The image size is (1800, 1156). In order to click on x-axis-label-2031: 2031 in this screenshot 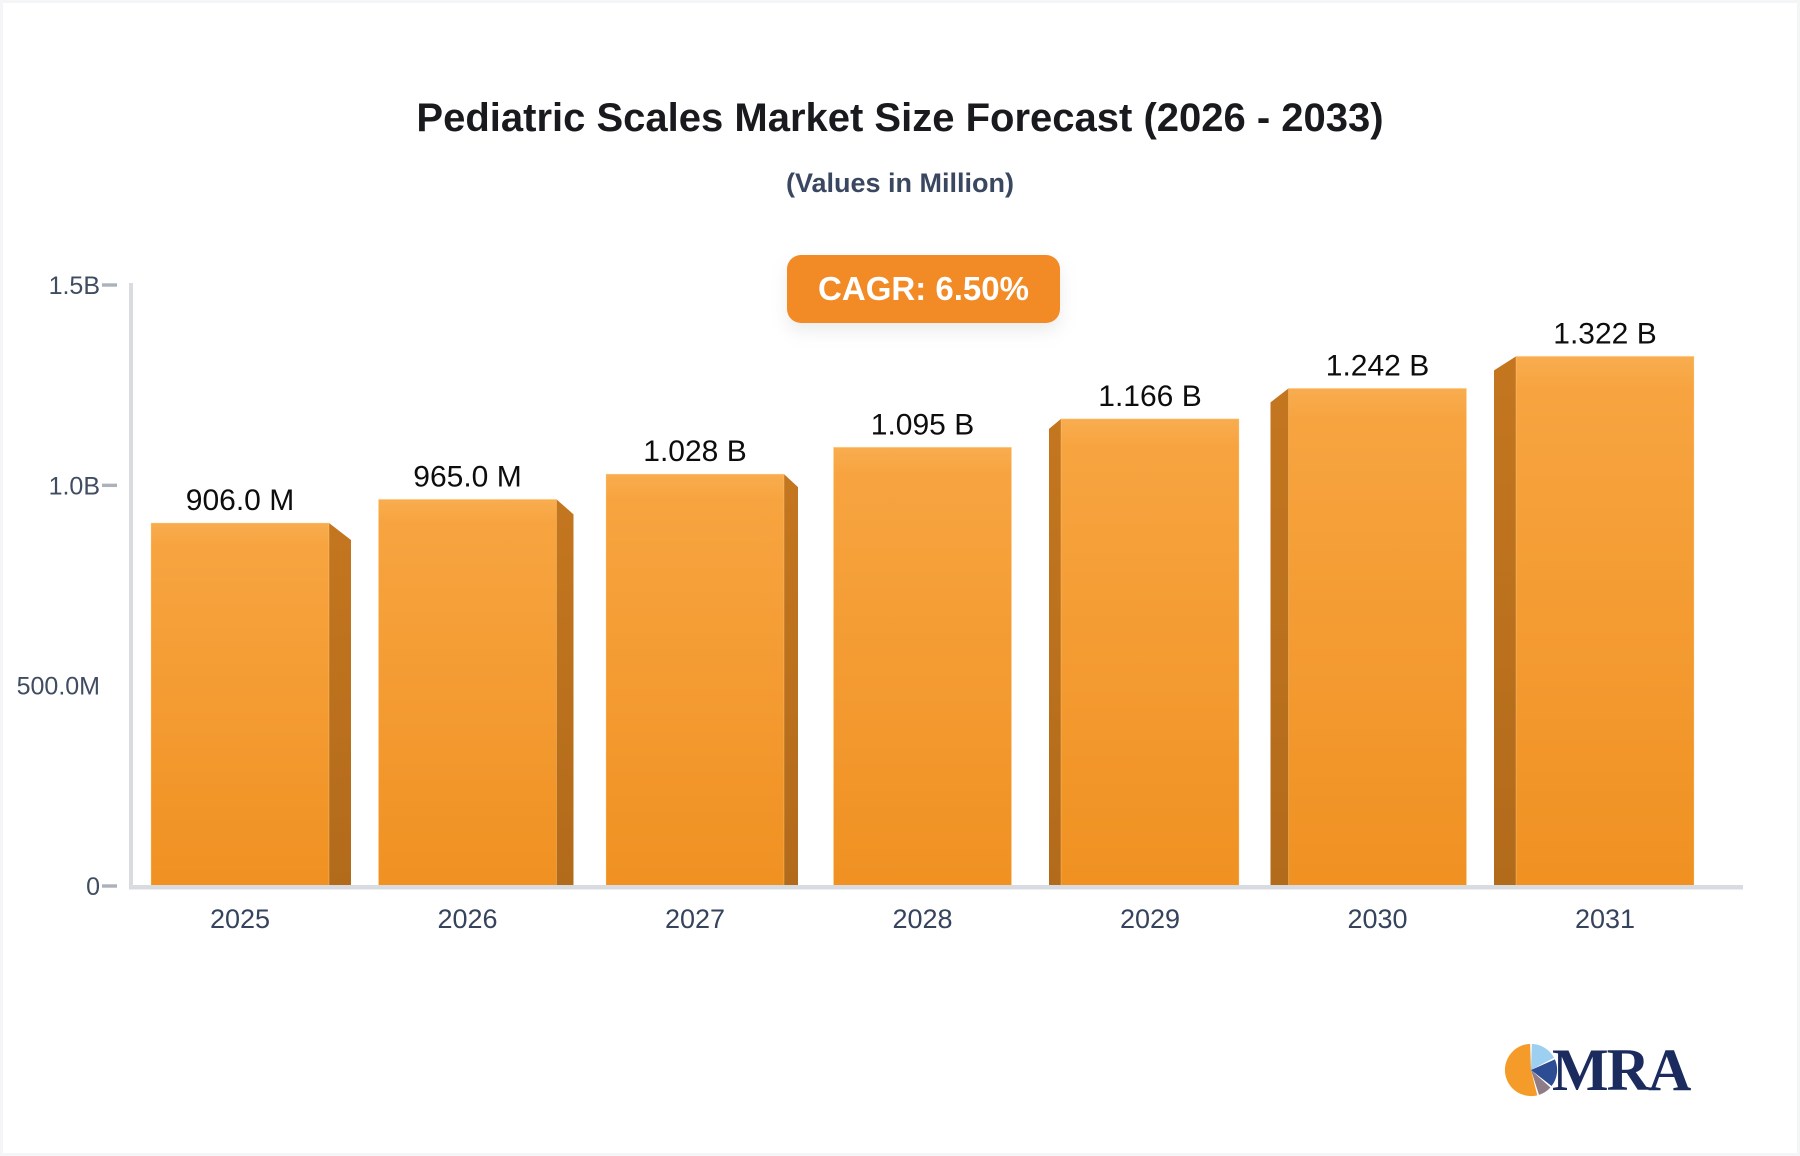, I will do `click(1605, 919)`.